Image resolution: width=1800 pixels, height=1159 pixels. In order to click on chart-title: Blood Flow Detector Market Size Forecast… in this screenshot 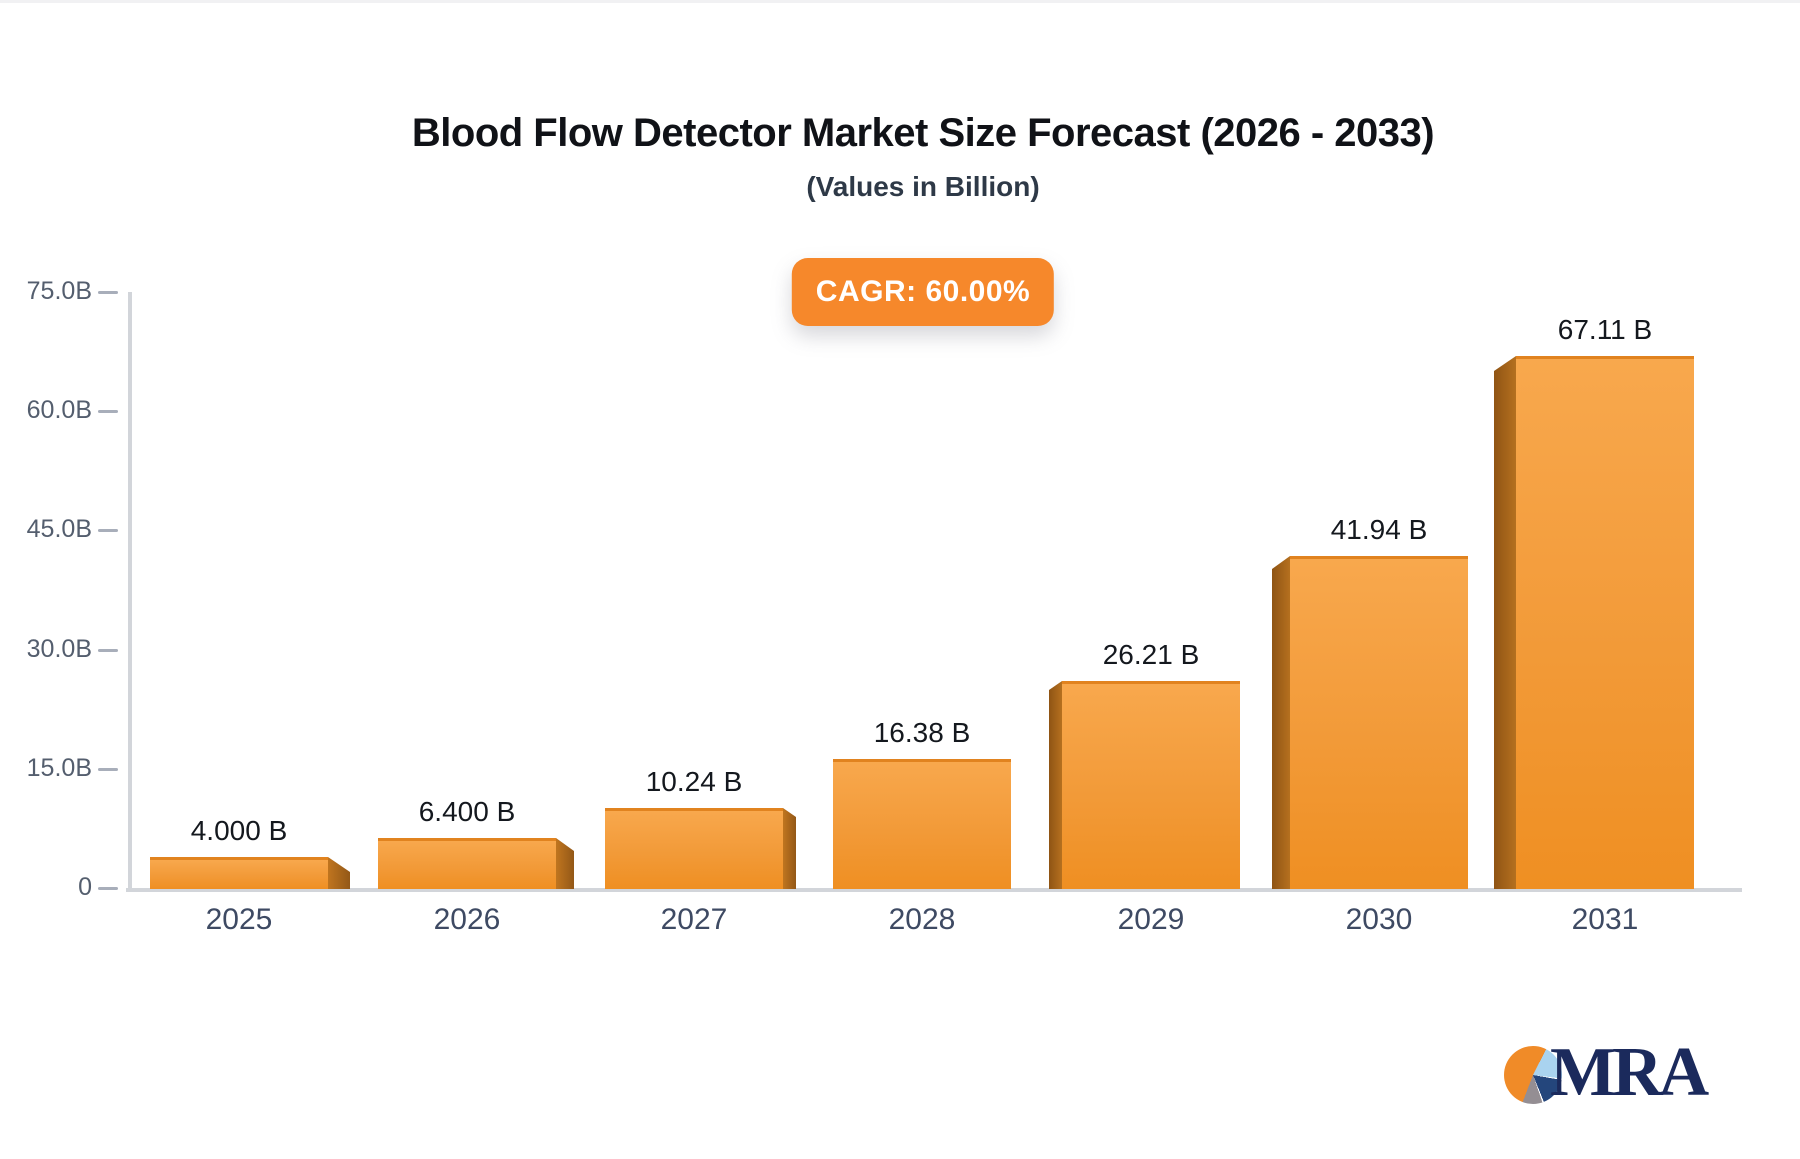, I will do `click(923, 133)`.